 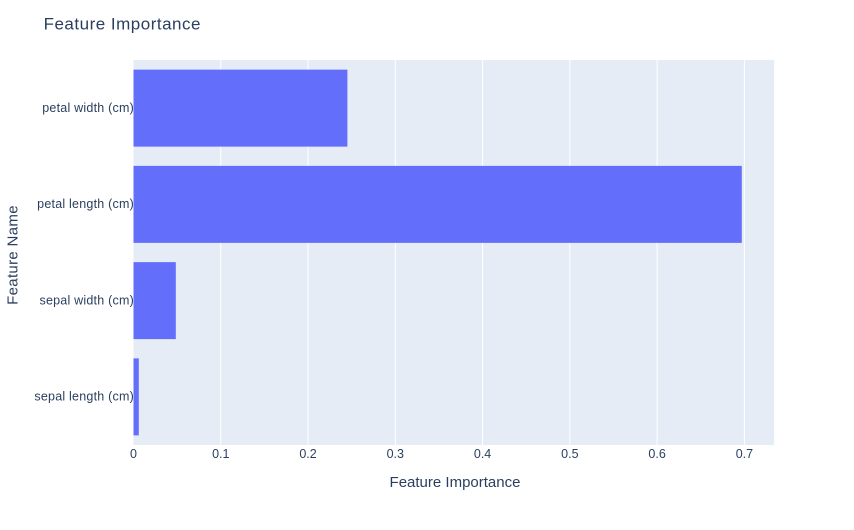 What do you see at coordinates (85, 204) in the screenshot?
I see `svg-text: petal length (cm)` at bounding box center [85, 204].